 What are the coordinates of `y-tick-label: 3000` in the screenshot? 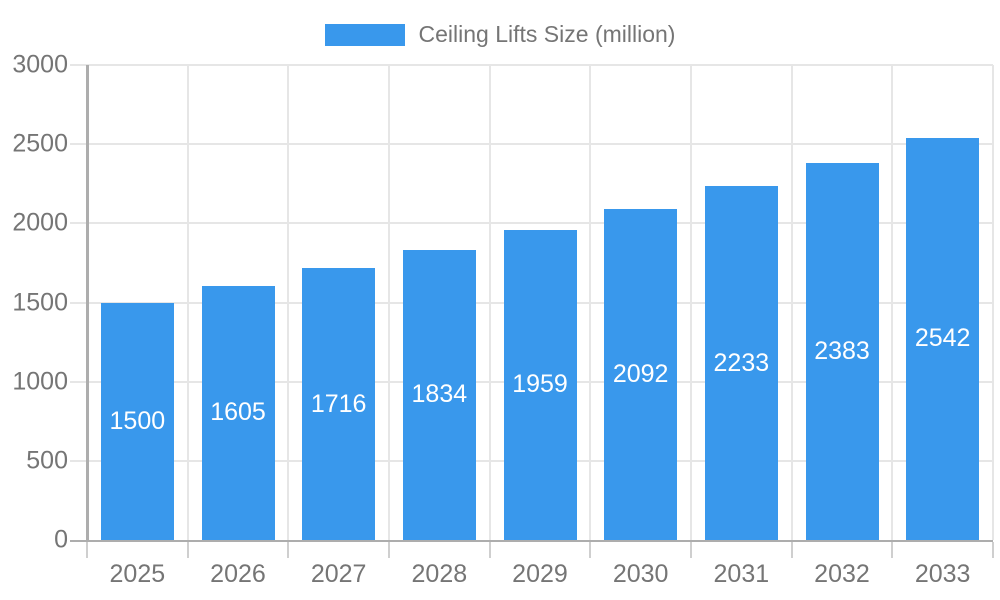 It's located at (40, 64).